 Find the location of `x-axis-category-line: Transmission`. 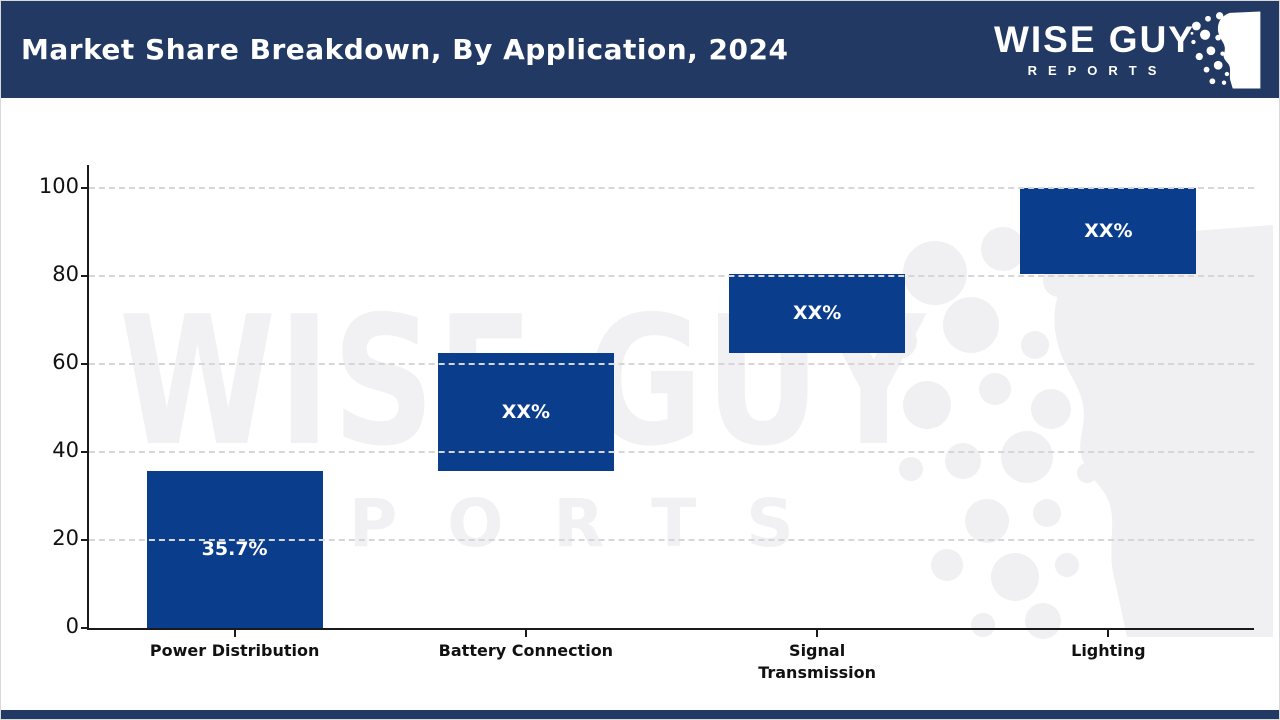

x-axis-category-line: Transmission is located at coordinates (817, 672).